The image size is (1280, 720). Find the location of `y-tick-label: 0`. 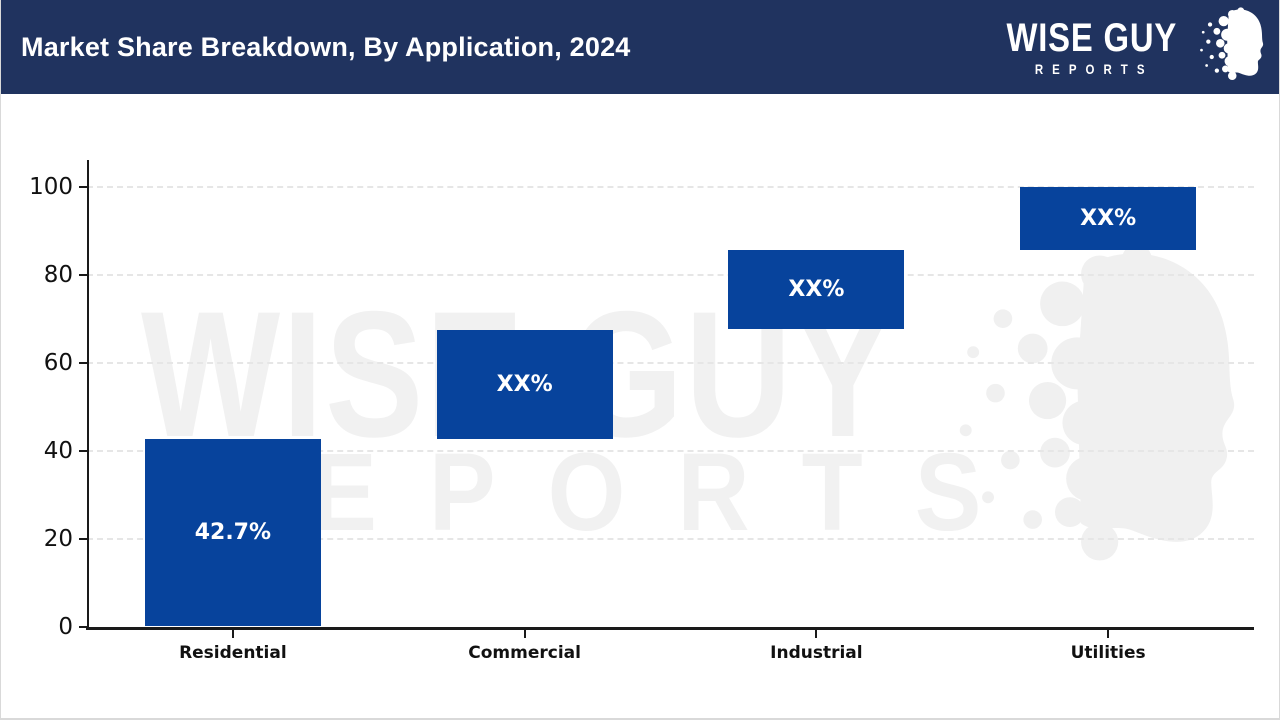

y-tick-label: 0 is located at coordinates (65, 626).